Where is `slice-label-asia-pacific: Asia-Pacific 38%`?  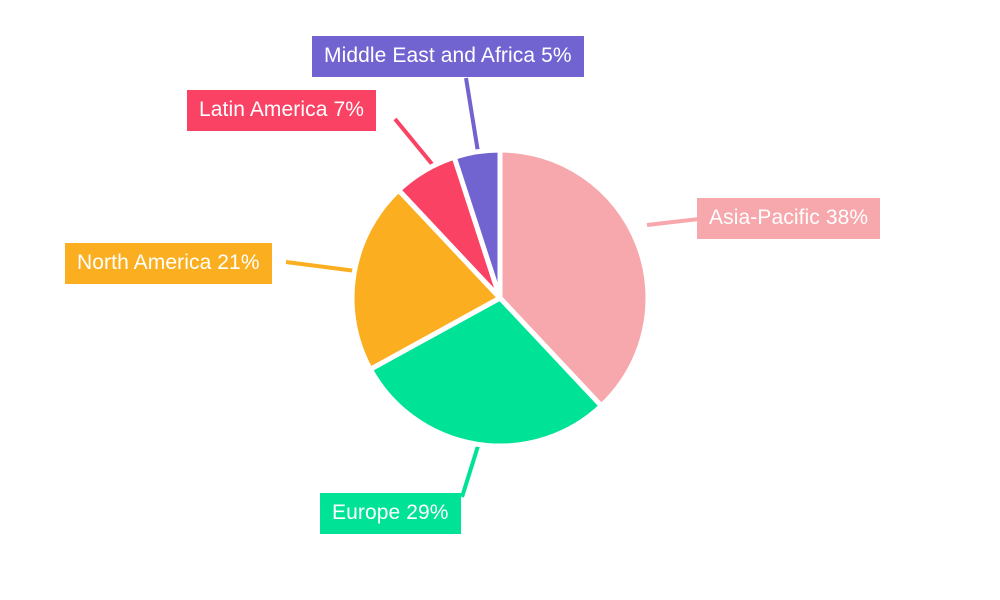 slice-label-asia-pacific: Asia-Pacific 38% is located at coordinates (789, 218).